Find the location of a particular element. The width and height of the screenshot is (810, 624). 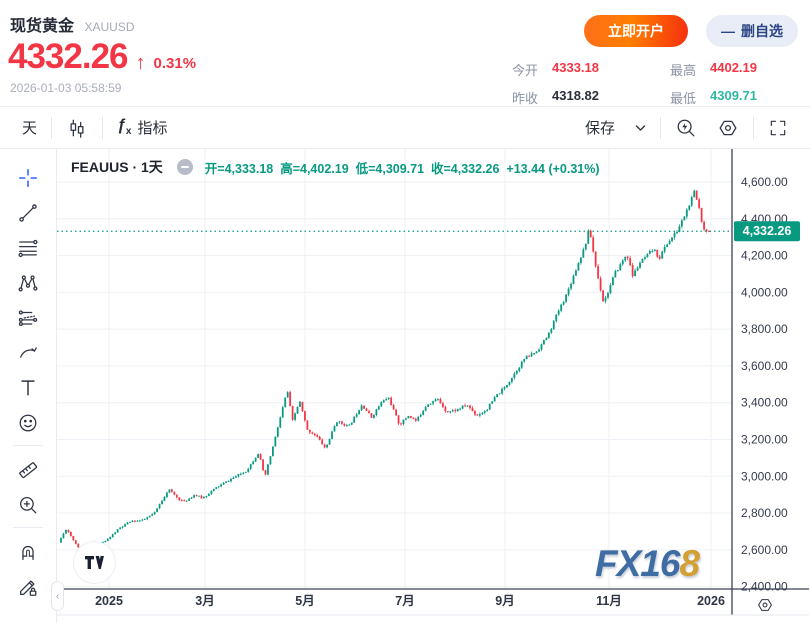

tool-magnet is located at coordinates (28, 551).